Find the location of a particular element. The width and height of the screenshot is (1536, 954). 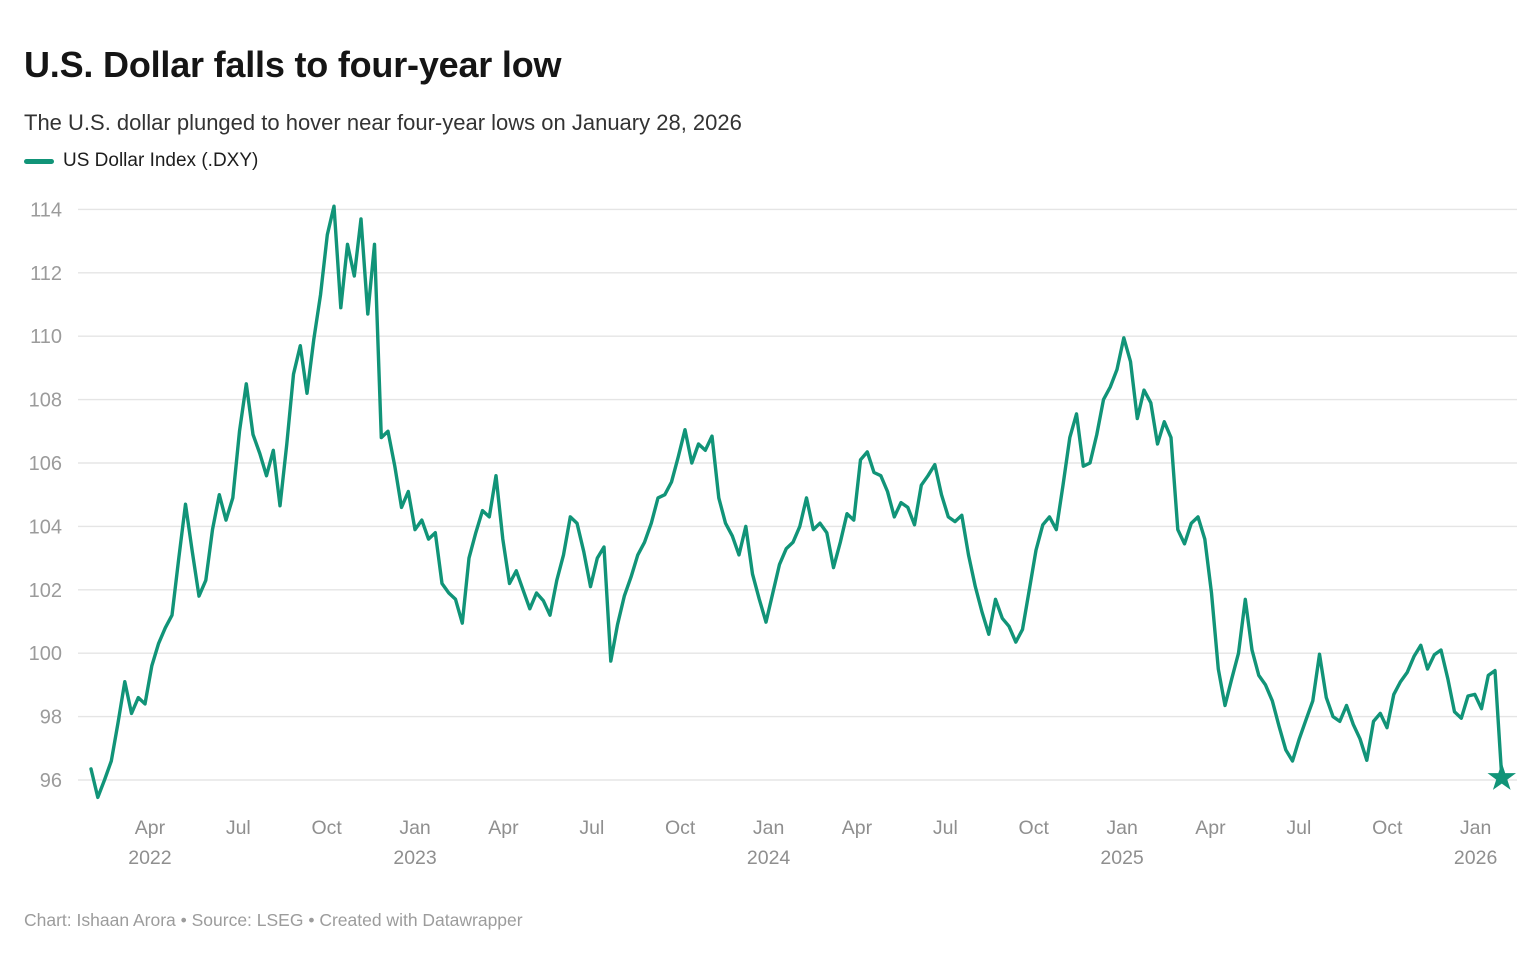

y-tick-label: 112 is located at coordinates (46, 274).